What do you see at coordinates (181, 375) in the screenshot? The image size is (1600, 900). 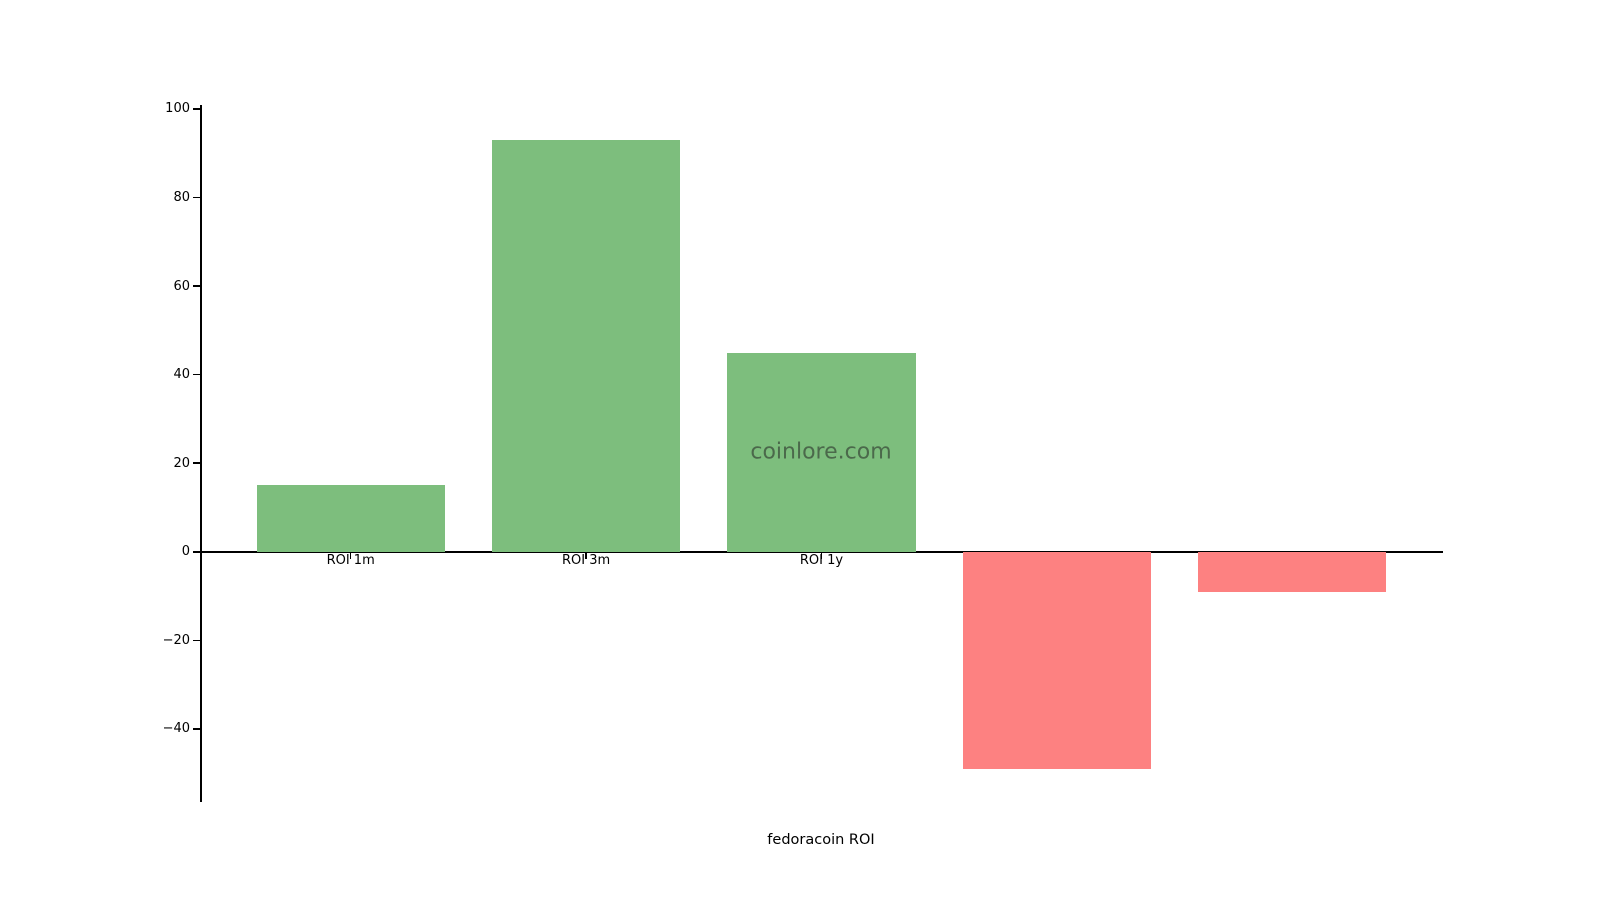 I see `y-tick-label: 40` at bounding box center [181, 375].